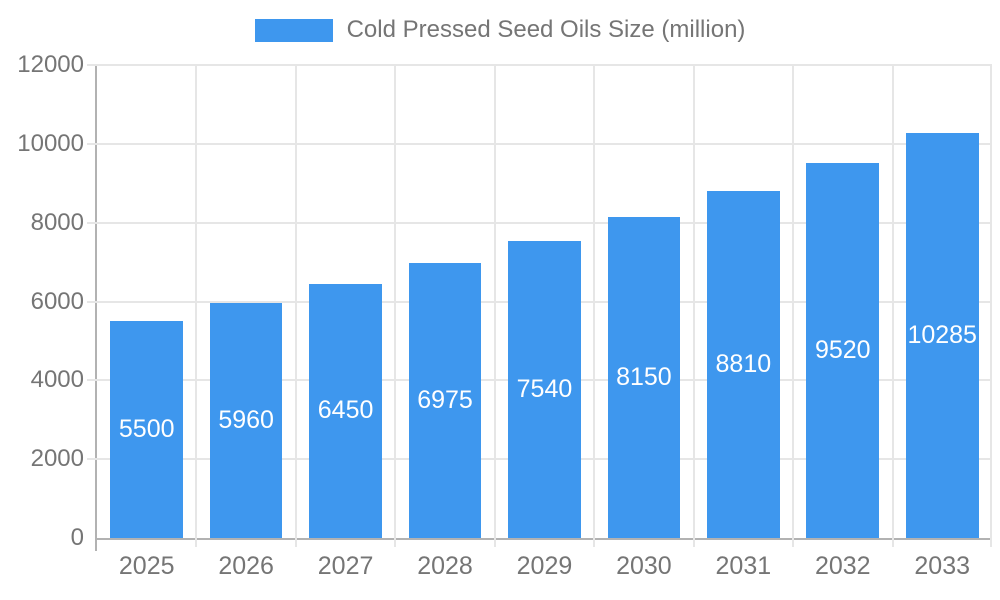 Image resolution: width=1000 pixels, height=600 pixels. I want to click on bar-2026: 5960, so click(246, 420).